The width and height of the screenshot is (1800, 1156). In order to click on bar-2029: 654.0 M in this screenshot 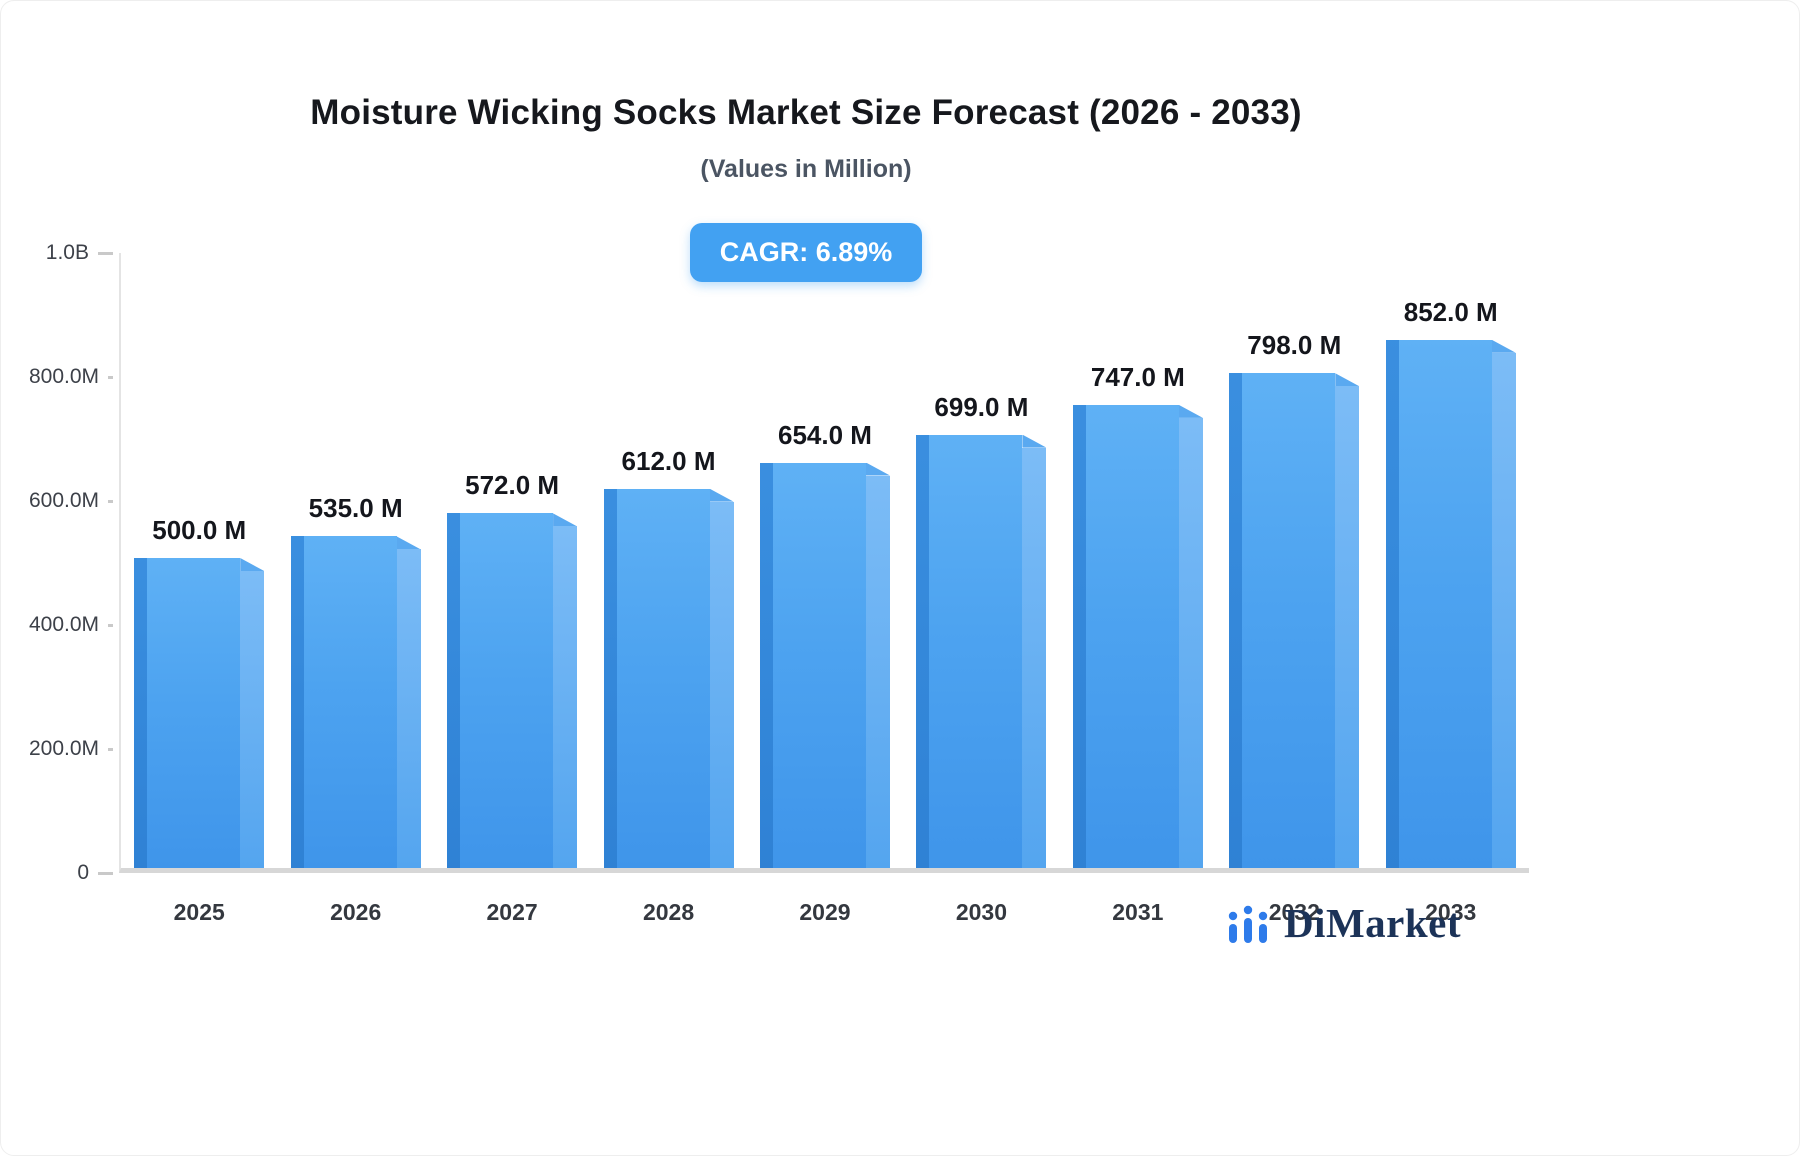, I will do `click(824, 644)`.